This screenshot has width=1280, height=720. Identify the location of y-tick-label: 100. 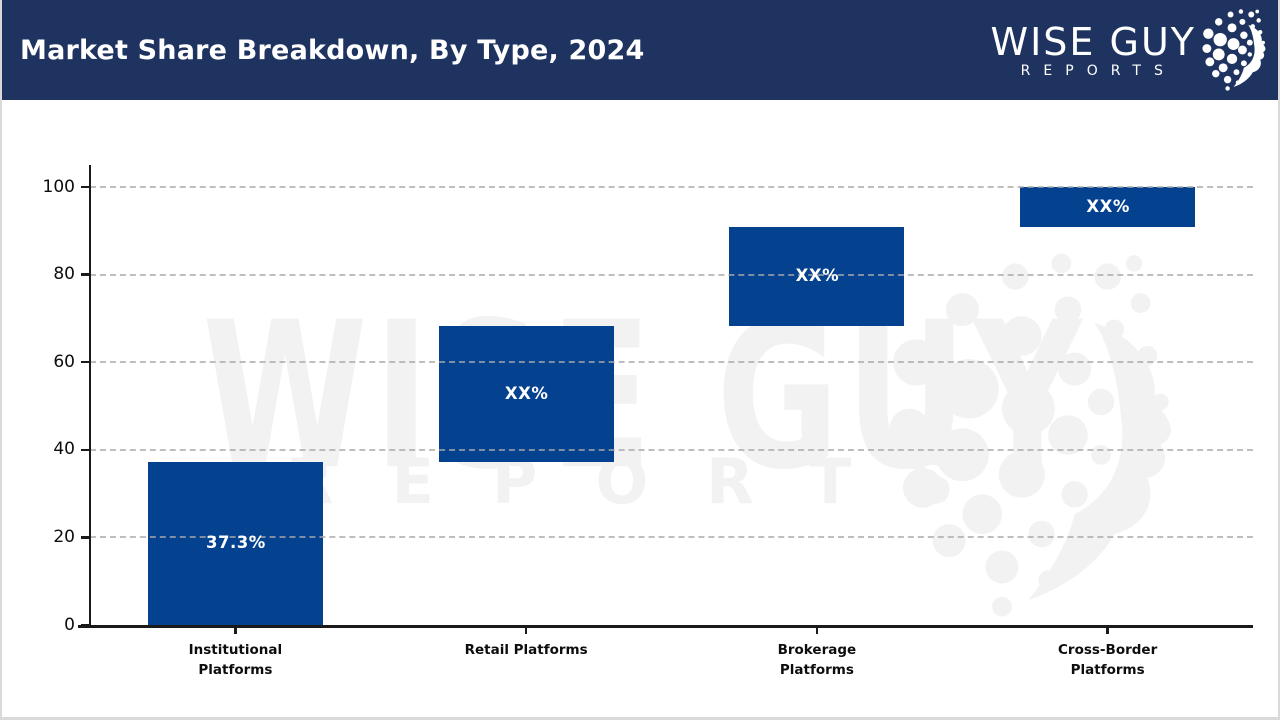
(58, 186).